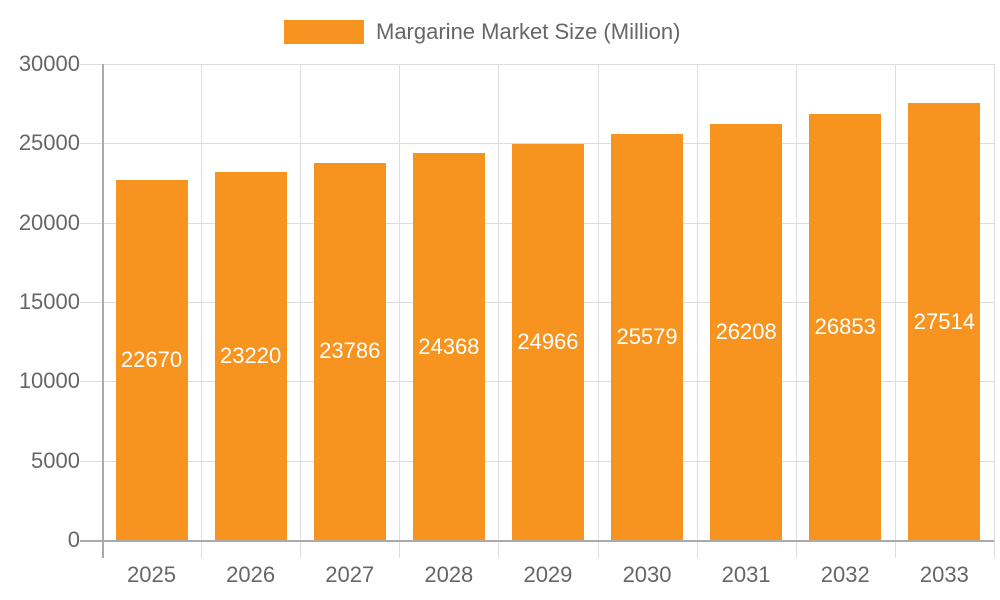  Describe the element at coordinates (350, 574) in the screenshot. I see `x-tick-label: 2027` at that location.